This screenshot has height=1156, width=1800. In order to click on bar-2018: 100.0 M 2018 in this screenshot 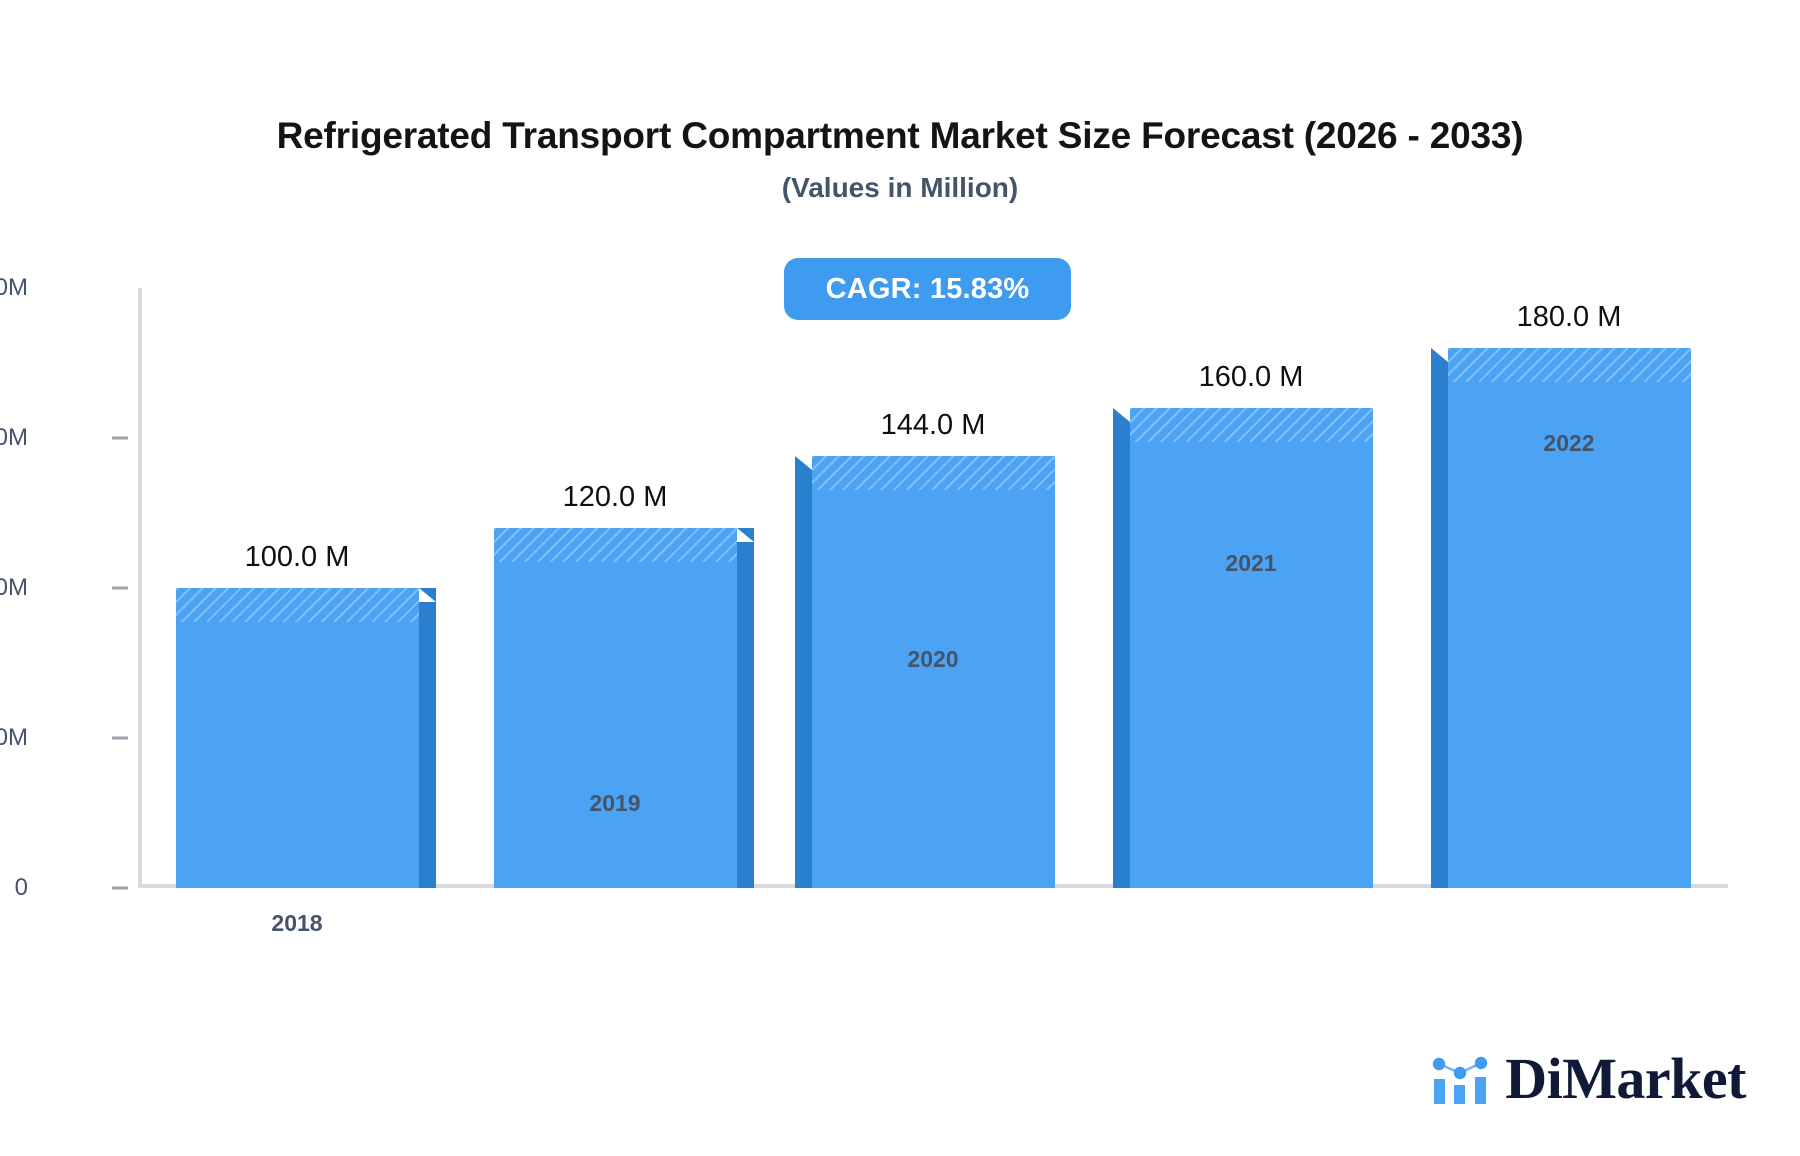, I will do `click(305, 738)`.